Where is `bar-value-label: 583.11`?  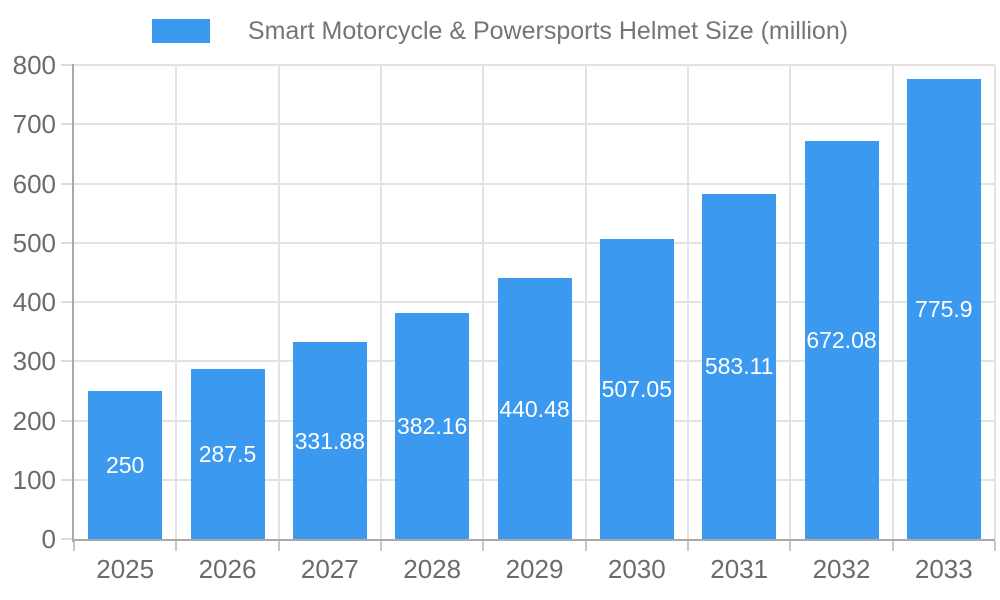
bar-value-label: 583.11 is located at coordinates (739, 366).